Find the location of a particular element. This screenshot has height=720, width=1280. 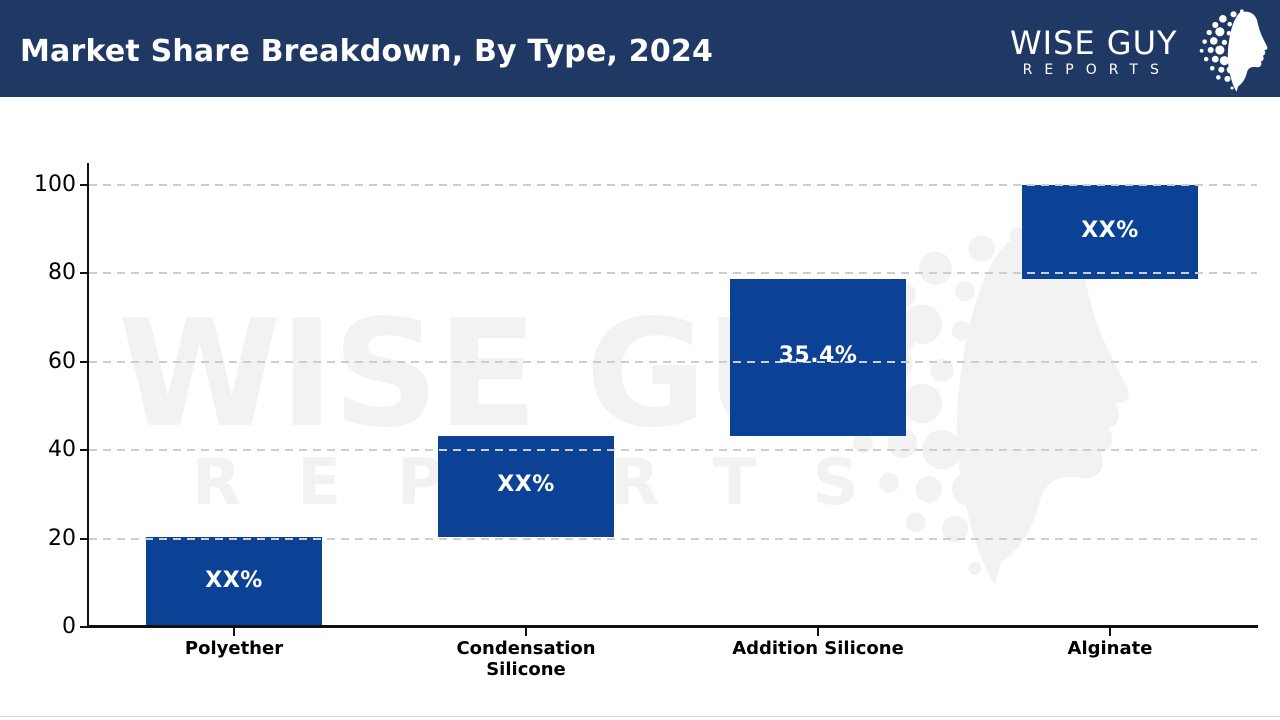

bar-condensation-silicone is located at coordinates (526, 486).